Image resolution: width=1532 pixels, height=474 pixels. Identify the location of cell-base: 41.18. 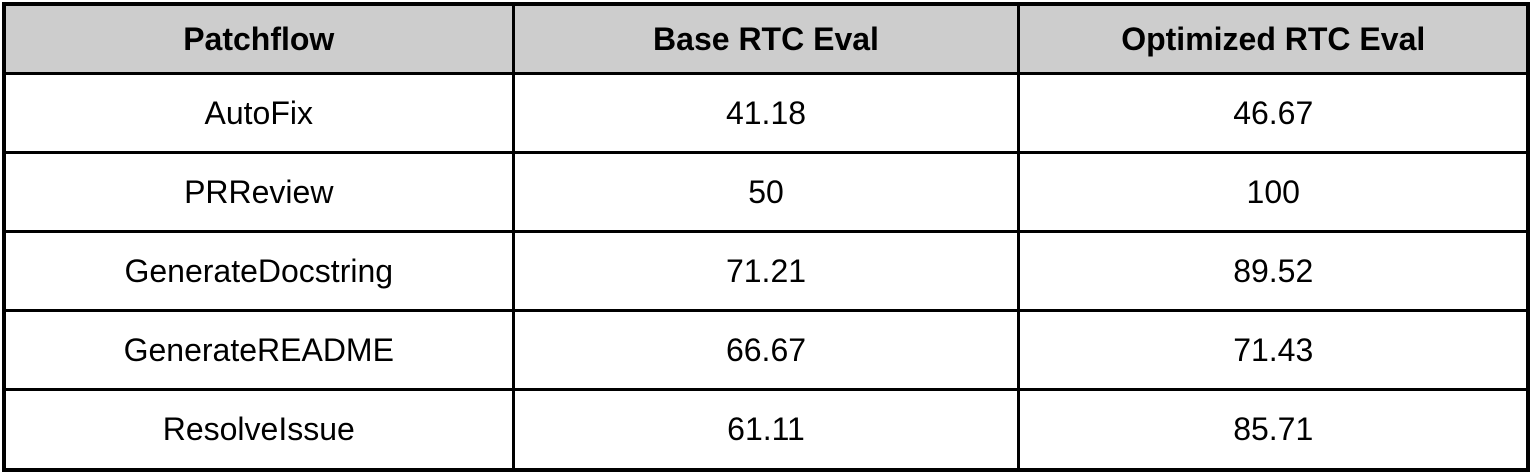
(766, 113).